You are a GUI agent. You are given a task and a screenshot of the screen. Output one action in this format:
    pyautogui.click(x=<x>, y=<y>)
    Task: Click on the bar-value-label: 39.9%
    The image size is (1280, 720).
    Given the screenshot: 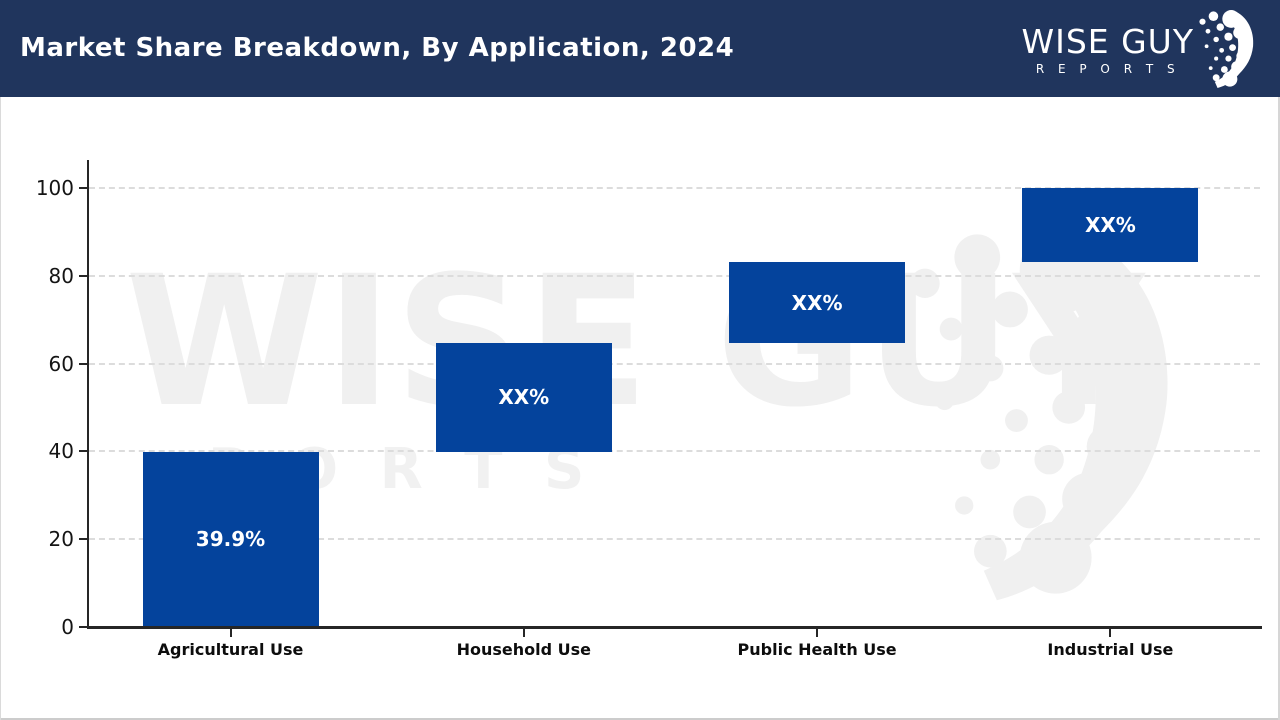 What is the action you would take?
    pyautogui.click(x=230, y=539)
    